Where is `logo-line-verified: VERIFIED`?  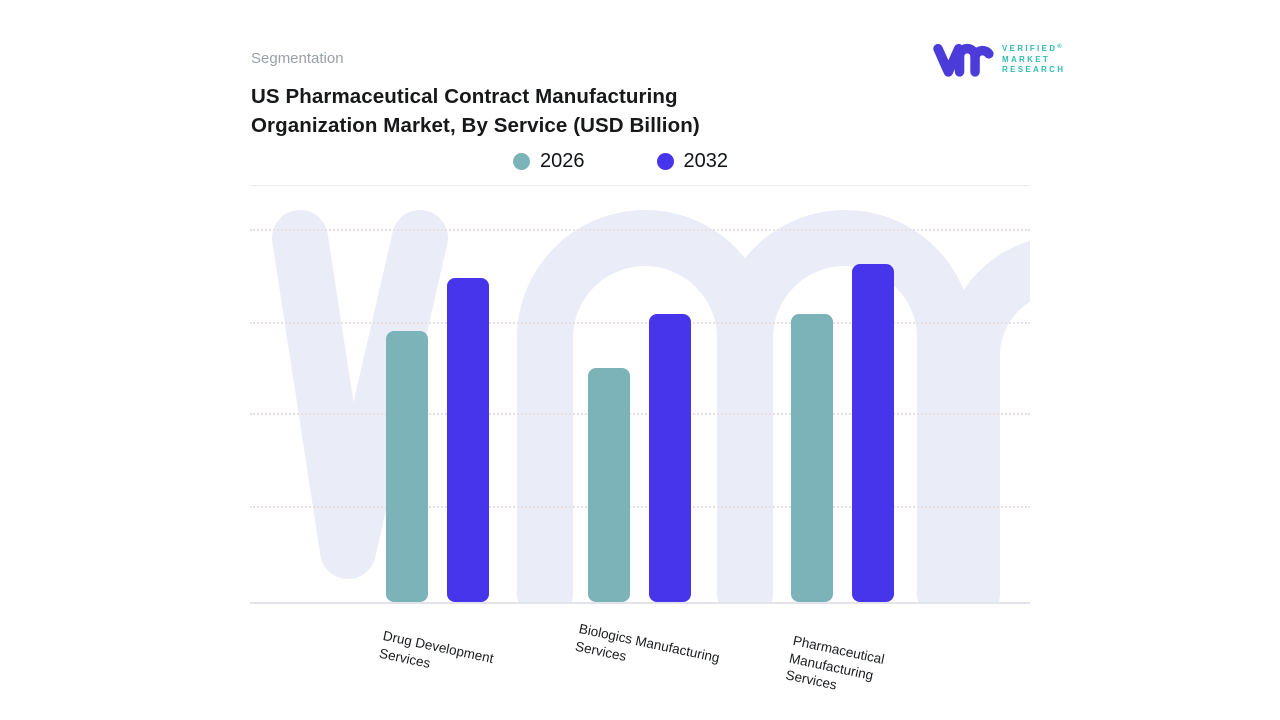
logo-line-verified: VERIFIED is located at coordinates (1030, 49).